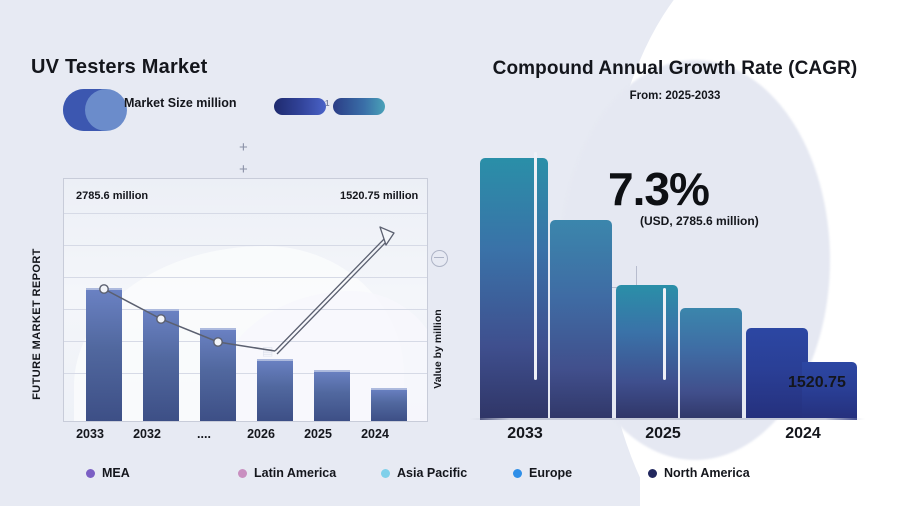 The width and height of the screenshot is (900, 506). Describe the element at coordinates (300, 106) in the screenshot. I see `legend-pill-primary` at that location.